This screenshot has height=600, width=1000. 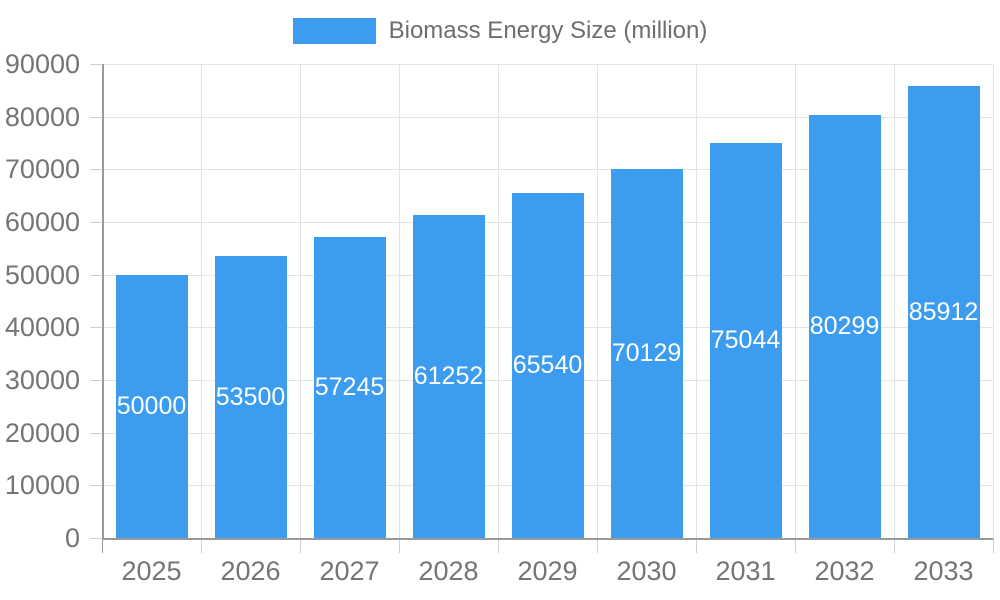 What do you see at coordinates (42, 117) in the screenshot?
I see `y-tick-label: 80000` at bounding box center [42, 117].